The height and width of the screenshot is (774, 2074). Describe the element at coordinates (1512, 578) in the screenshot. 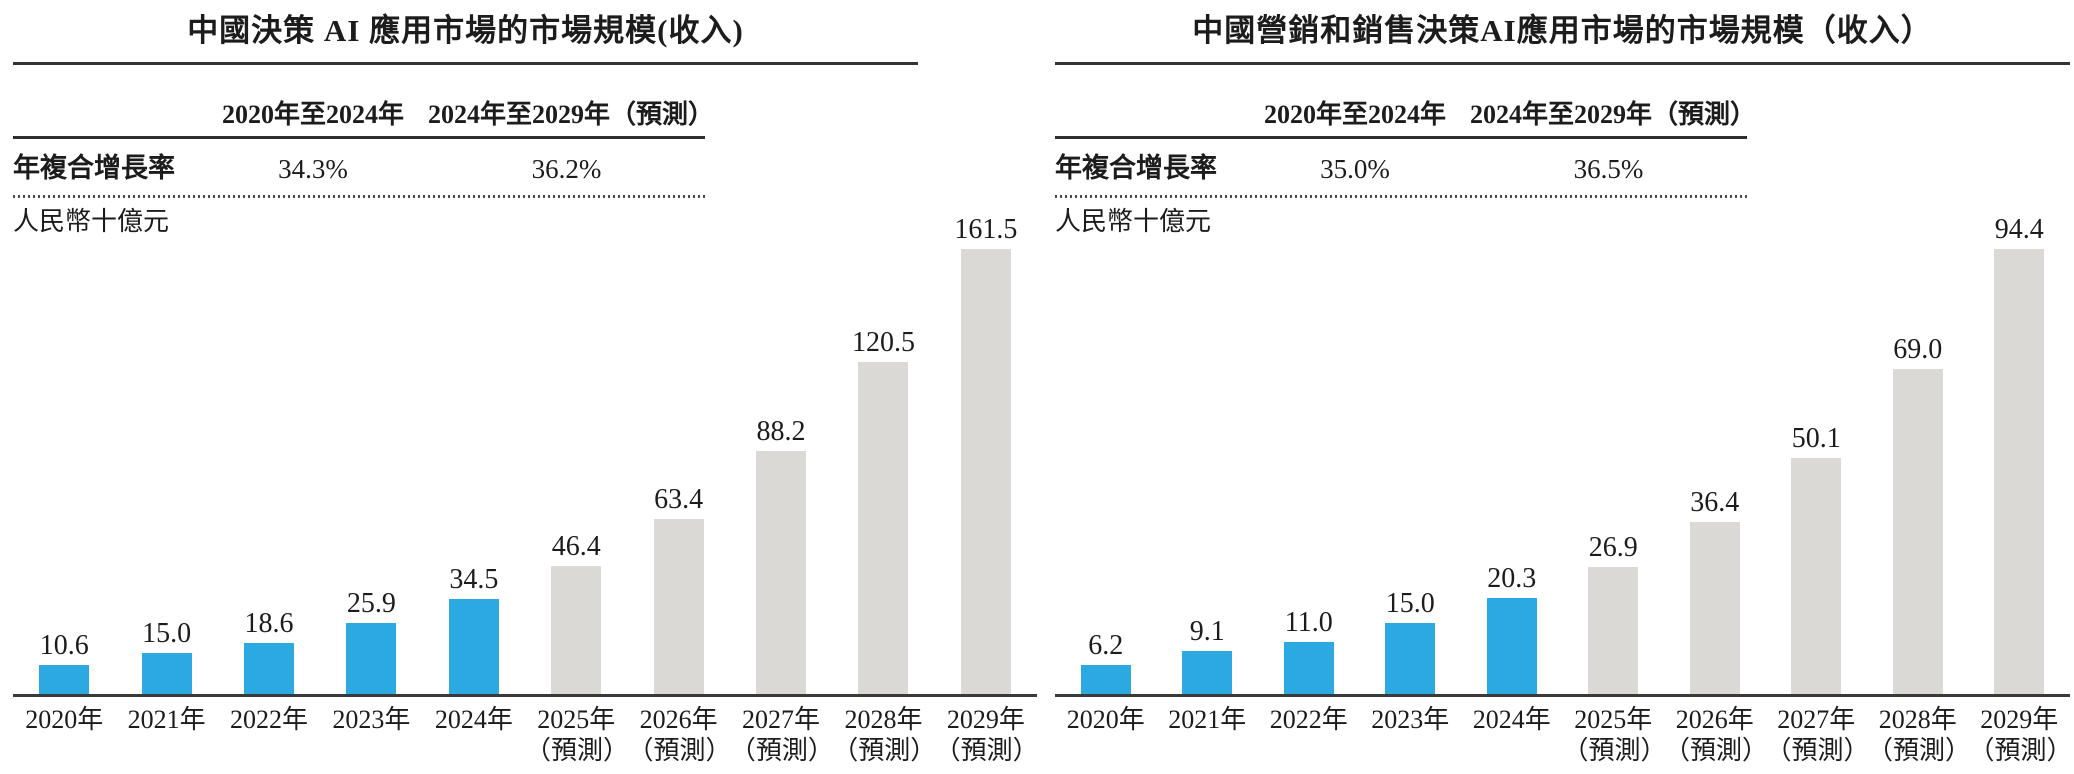

I see `bar-value-label: 20.3` at that location.